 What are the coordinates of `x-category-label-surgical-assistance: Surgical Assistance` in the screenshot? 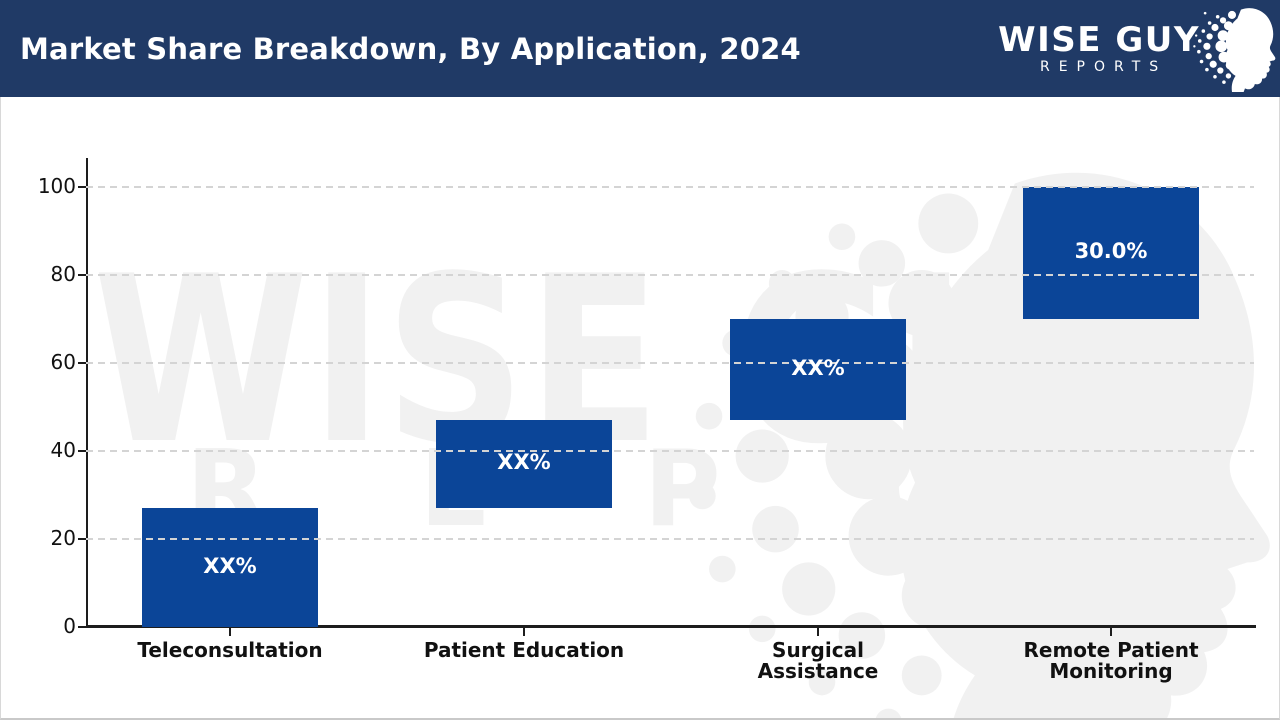 It's located at (818, 661).